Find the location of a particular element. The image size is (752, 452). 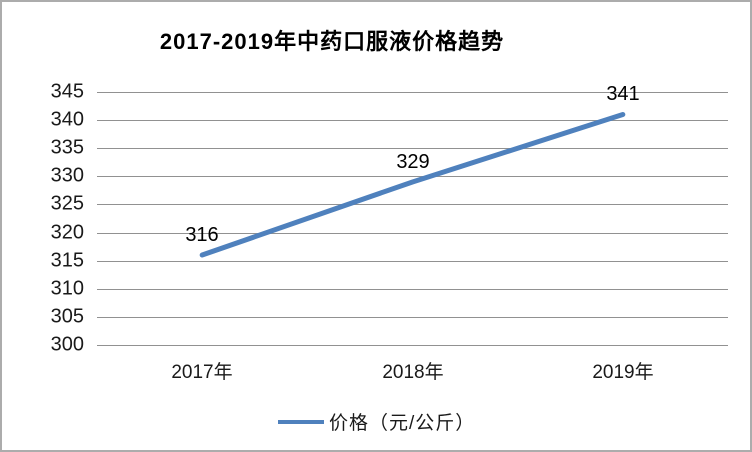

legend-label: 价格（元/公斤） is located at coordinates (402, 423).